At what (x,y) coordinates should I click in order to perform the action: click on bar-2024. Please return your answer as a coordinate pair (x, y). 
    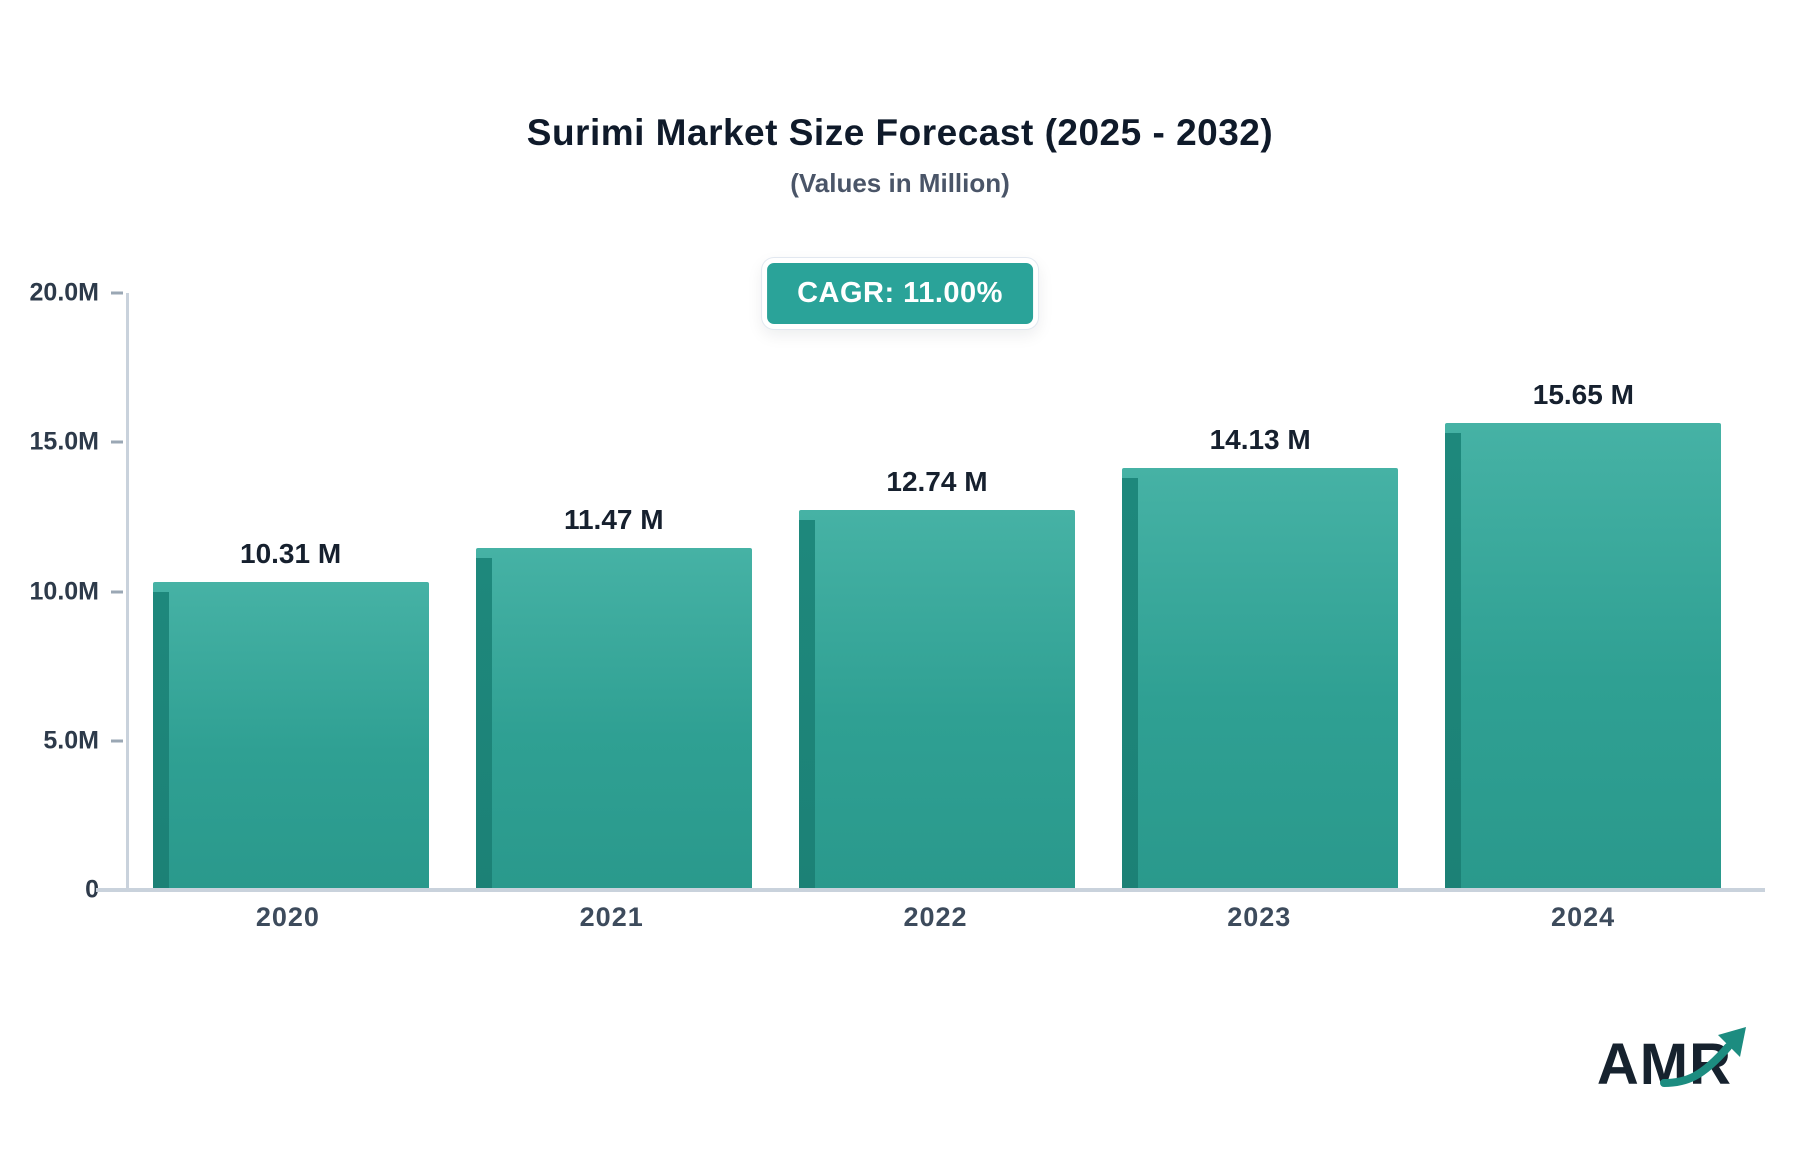
    Looking at the image, I should click on (1583, 656).